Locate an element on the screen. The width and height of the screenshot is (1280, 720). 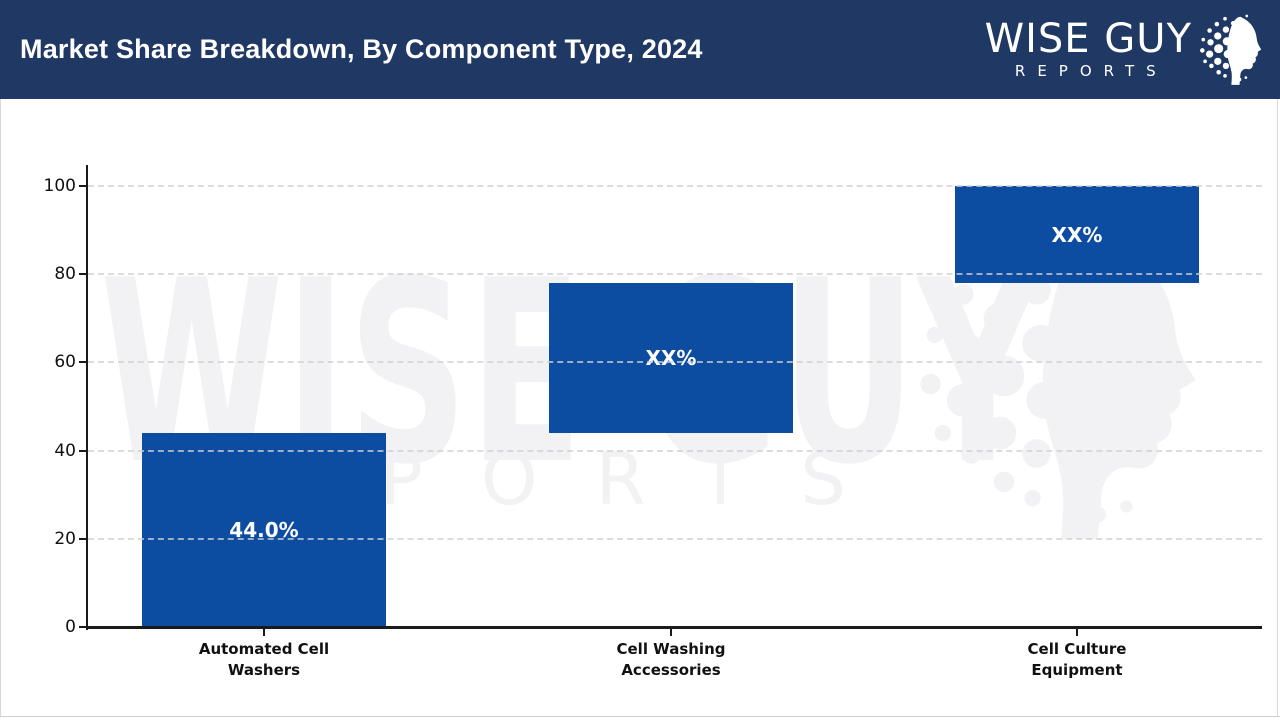
bar-value-cell-washing-accessories: XX% is located at coordinates (671, 357).